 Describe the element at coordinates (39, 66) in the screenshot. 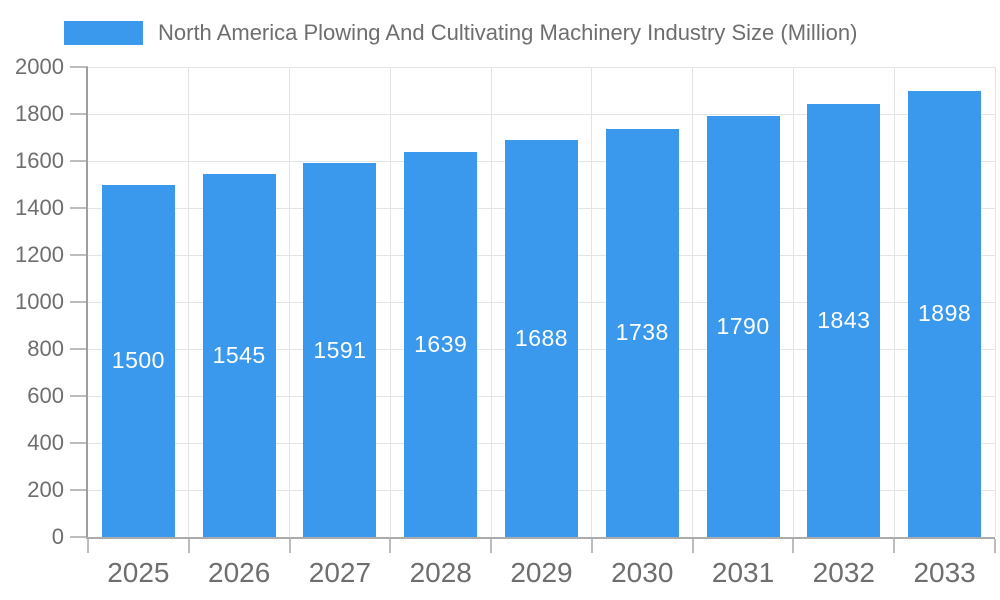

I see `y-tick-label: 2000` at that location.